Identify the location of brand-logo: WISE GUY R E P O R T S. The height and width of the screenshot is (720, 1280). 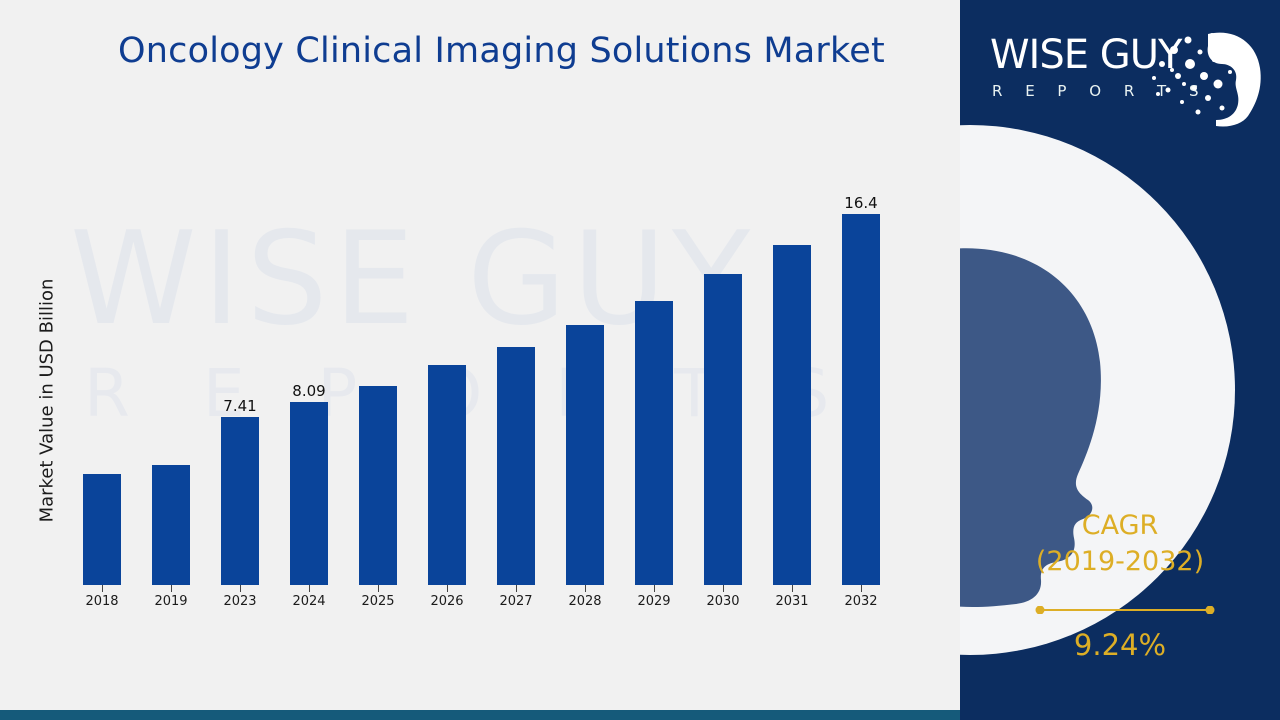
(1122, 79).